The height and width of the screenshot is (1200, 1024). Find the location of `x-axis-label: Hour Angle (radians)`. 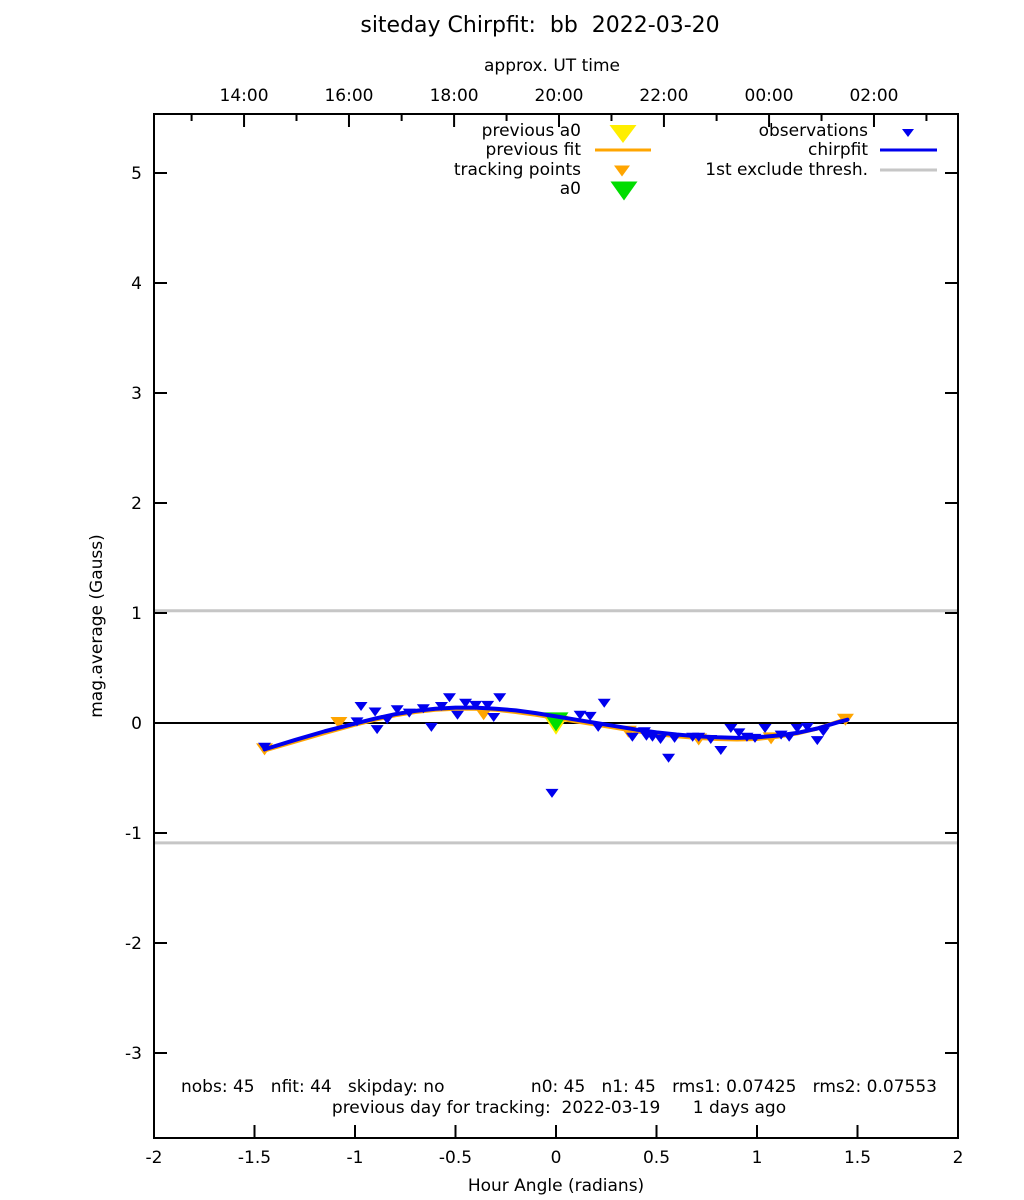

x-axis-label: Hour Angle (radians) is located at coordinates (556, 1186).